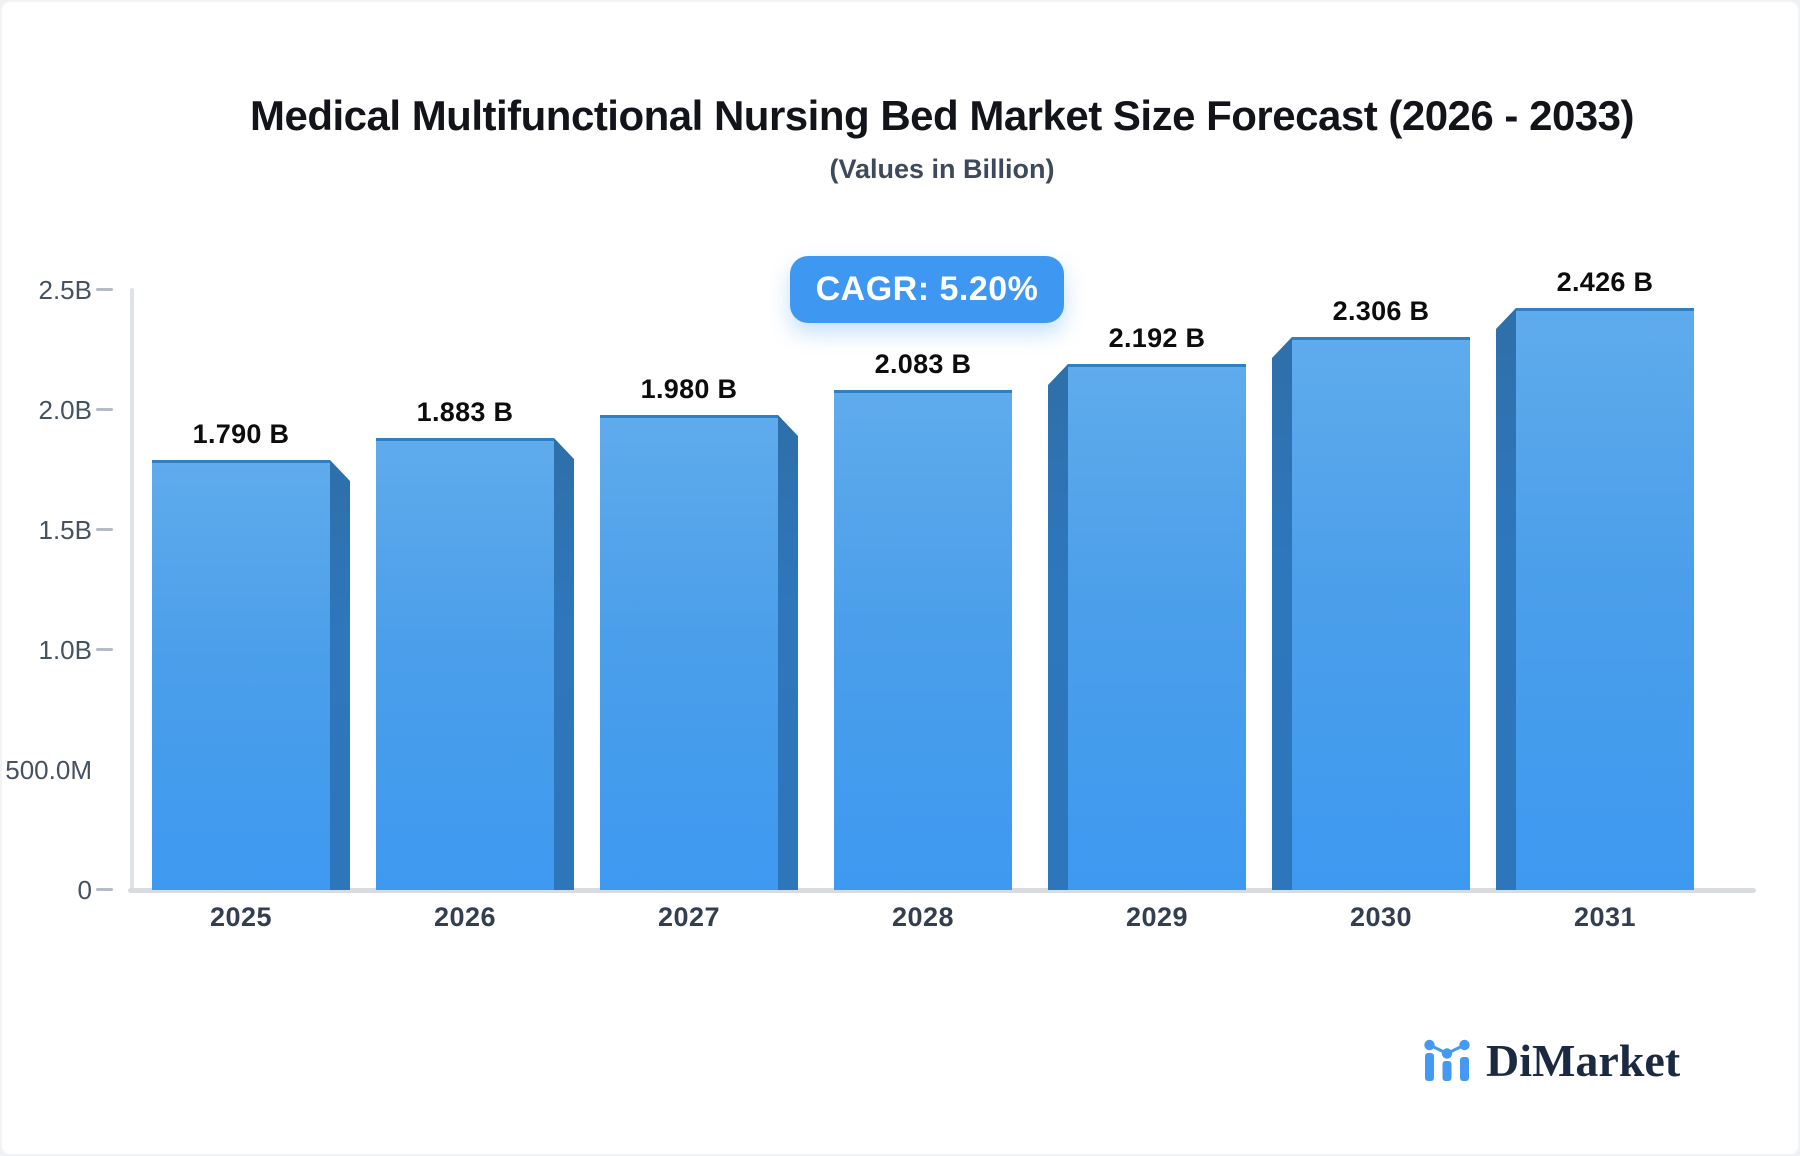 The height and width of the screenshot is (1156, 1800). I want to click on x-axis-label: 2028, so click(923, 917).